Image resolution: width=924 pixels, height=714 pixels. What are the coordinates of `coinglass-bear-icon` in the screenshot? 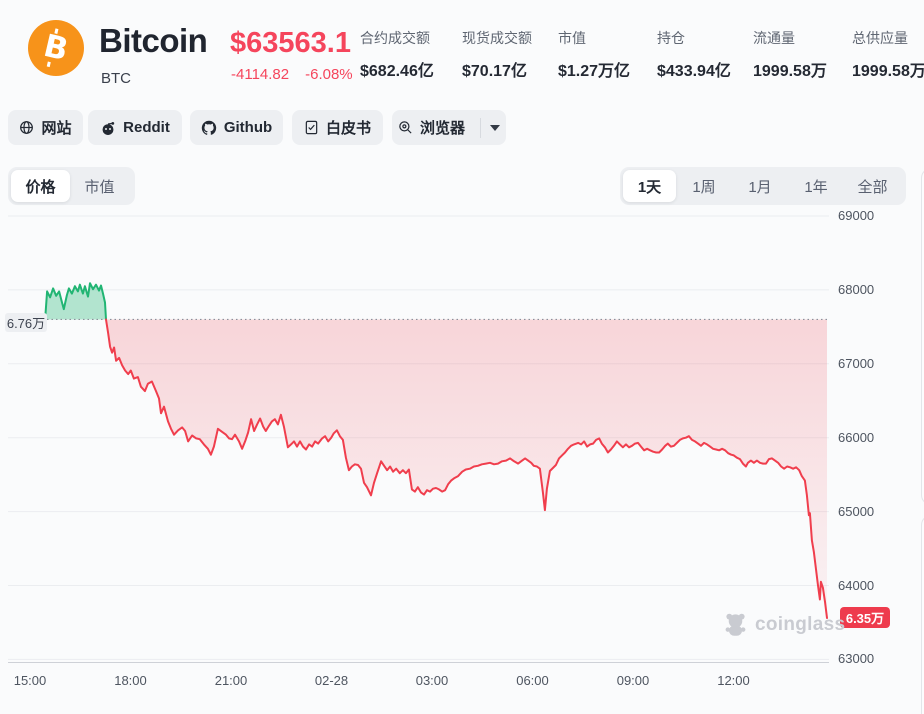 It's located at (735, 624).